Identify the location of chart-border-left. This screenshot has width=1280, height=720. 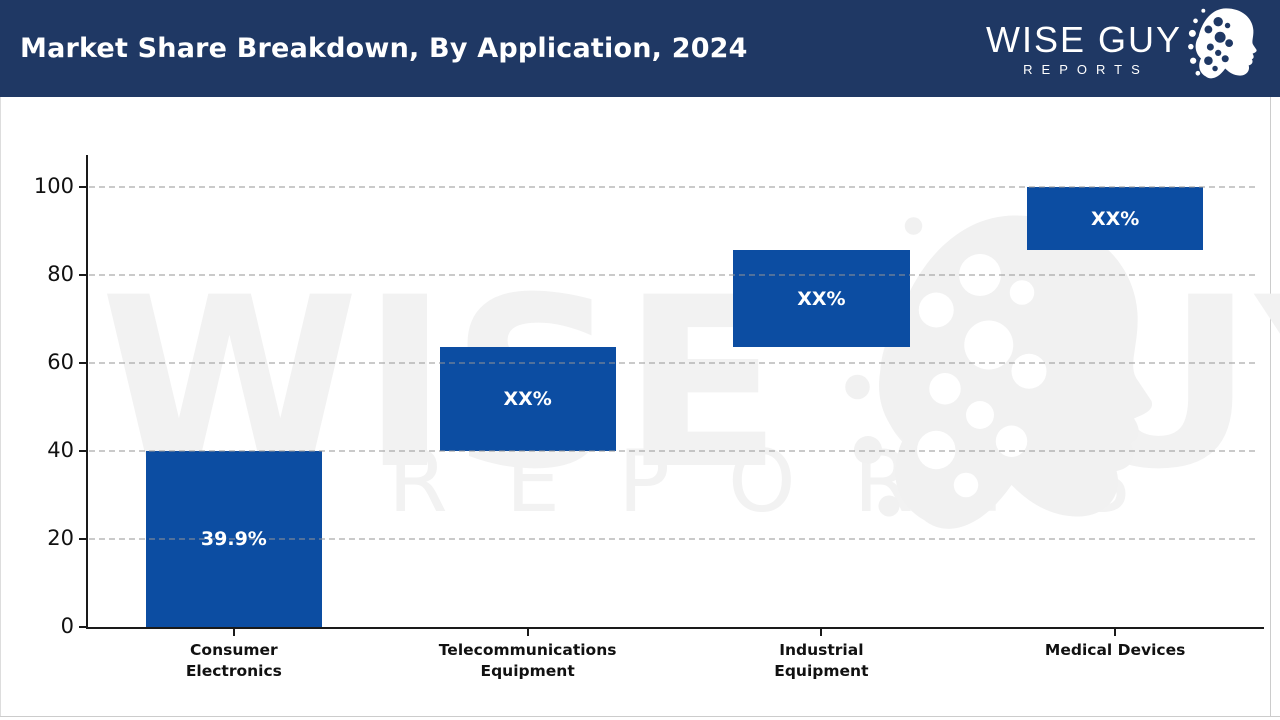
(0, 407).